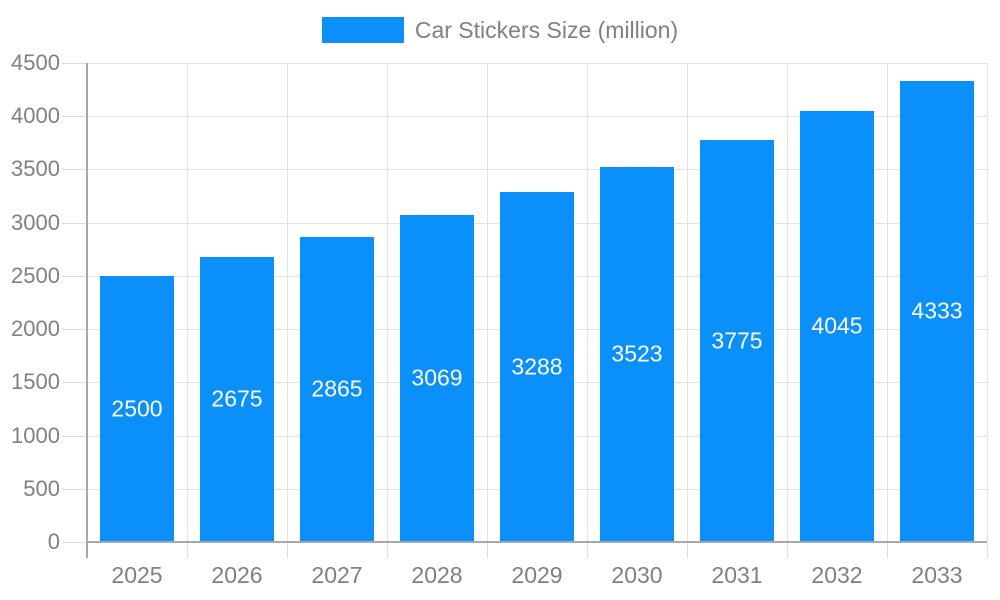  I want to click on x-axis-line, so click(537, 542).